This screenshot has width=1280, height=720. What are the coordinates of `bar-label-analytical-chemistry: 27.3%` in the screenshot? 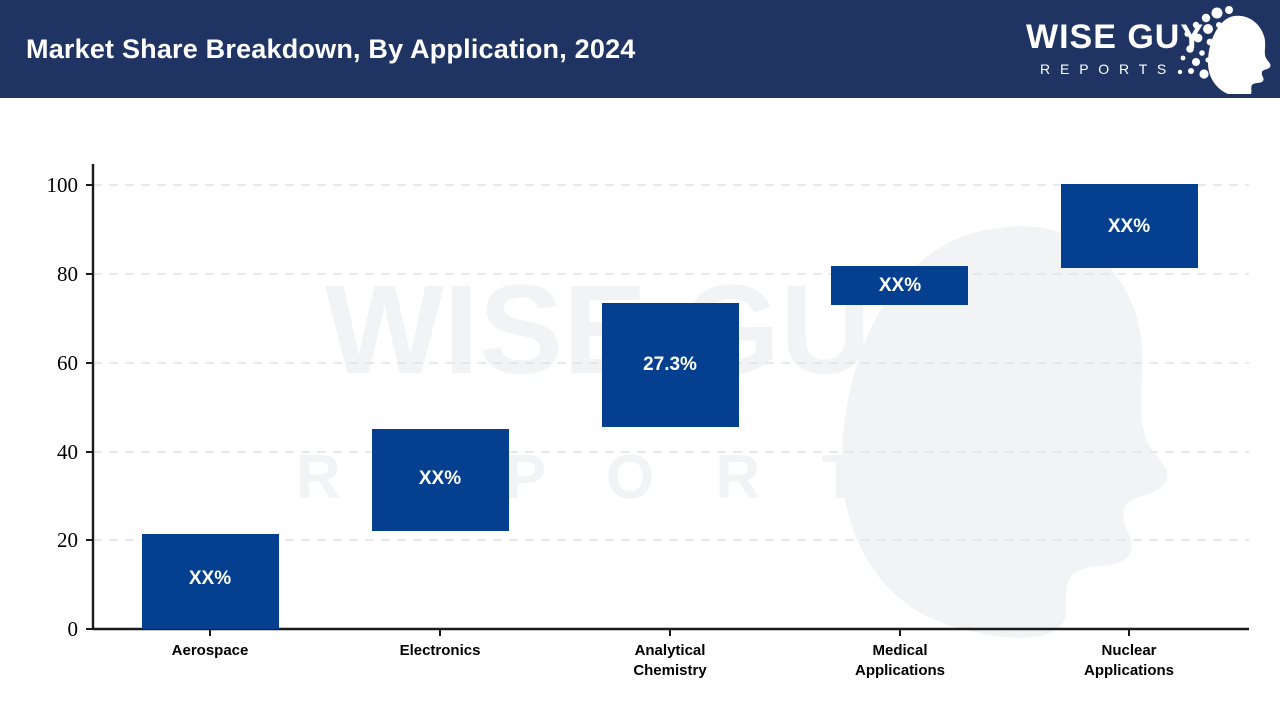 It's located at (670, 364).